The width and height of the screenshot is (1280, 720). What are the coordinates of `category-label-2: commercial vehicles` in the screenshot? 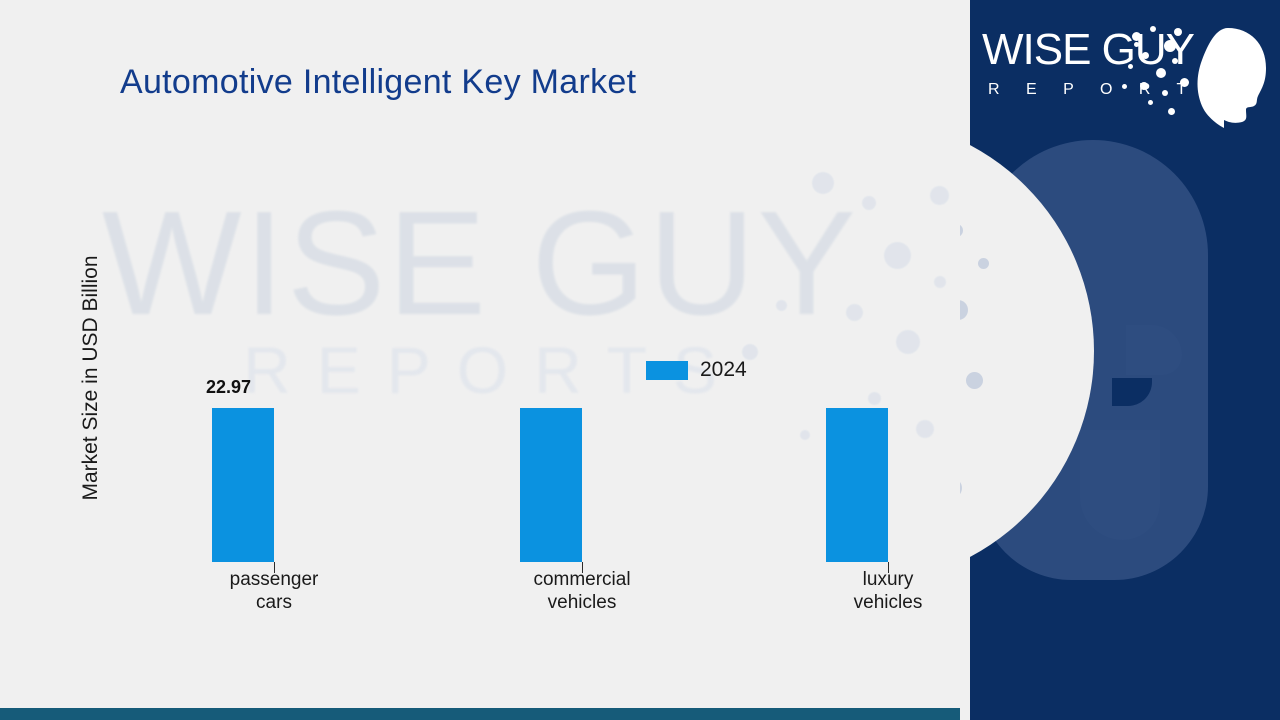 It's located at (582, 591).